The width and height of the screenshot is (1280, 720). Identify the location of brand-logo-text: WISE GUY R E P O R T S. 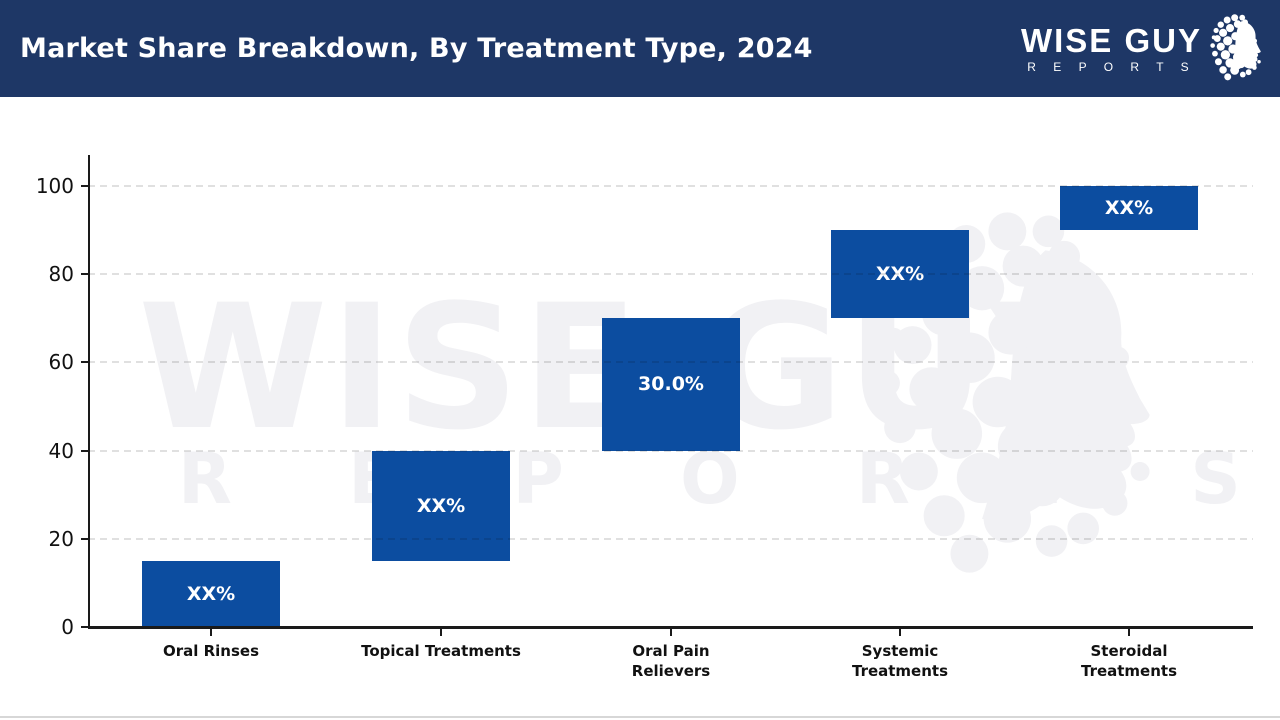
(1111, 49).